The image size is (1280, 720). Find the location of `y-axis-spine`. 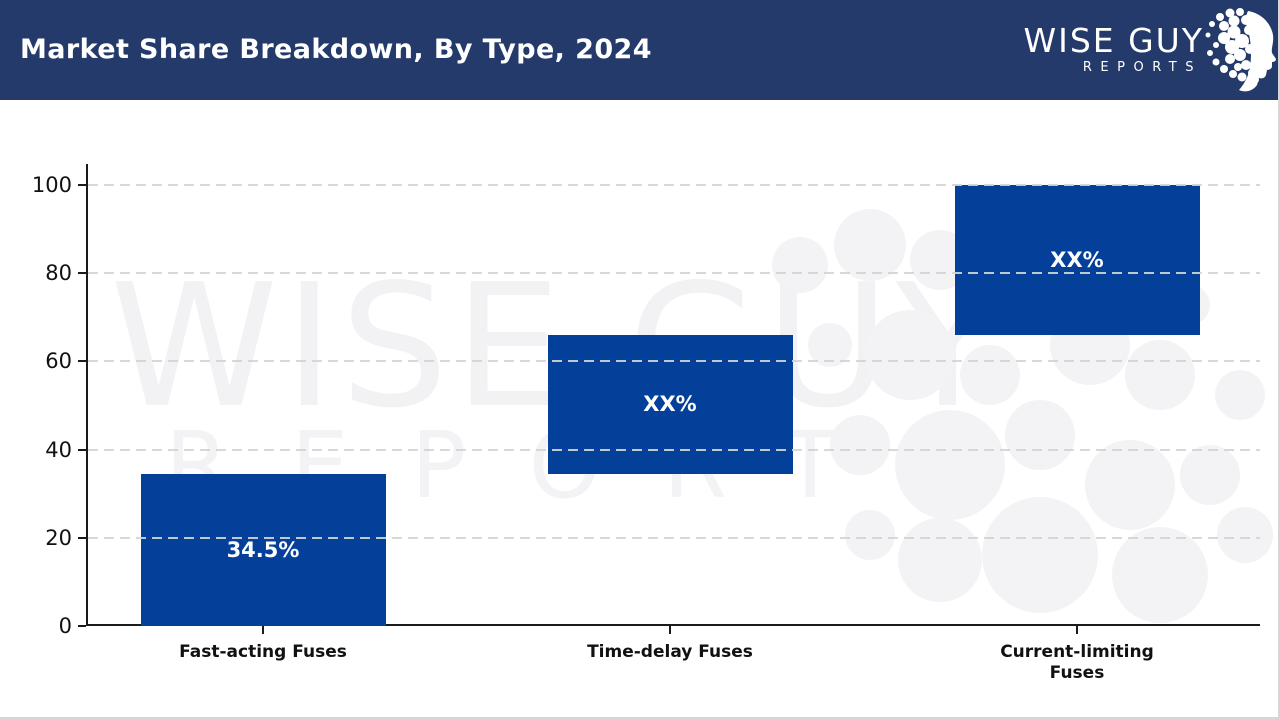

y-axis-spine is located at coordinates (87, 395).